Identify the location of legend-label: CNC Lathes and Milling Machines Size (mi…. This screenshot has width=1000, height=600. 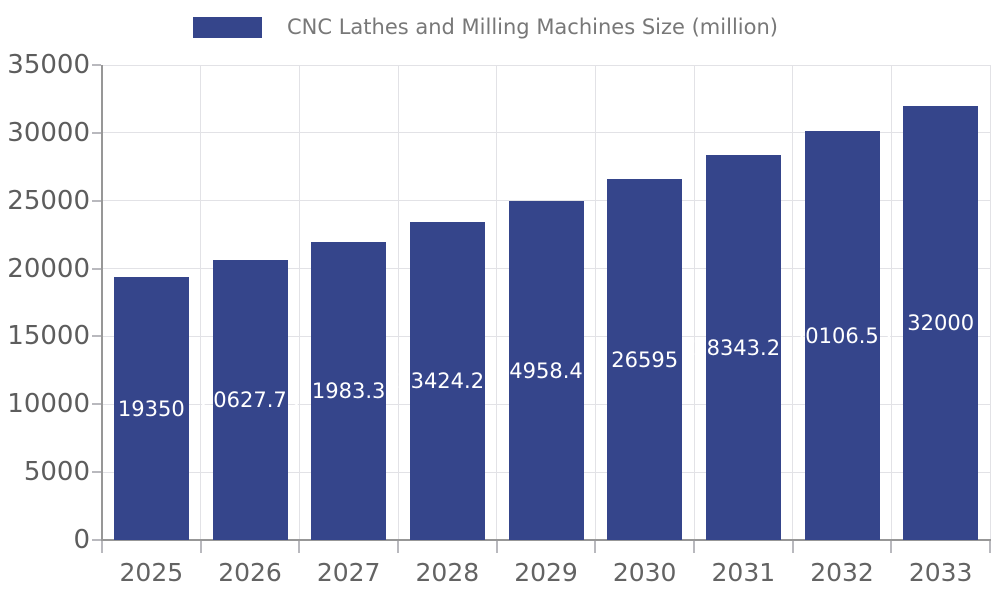
(532, 27).